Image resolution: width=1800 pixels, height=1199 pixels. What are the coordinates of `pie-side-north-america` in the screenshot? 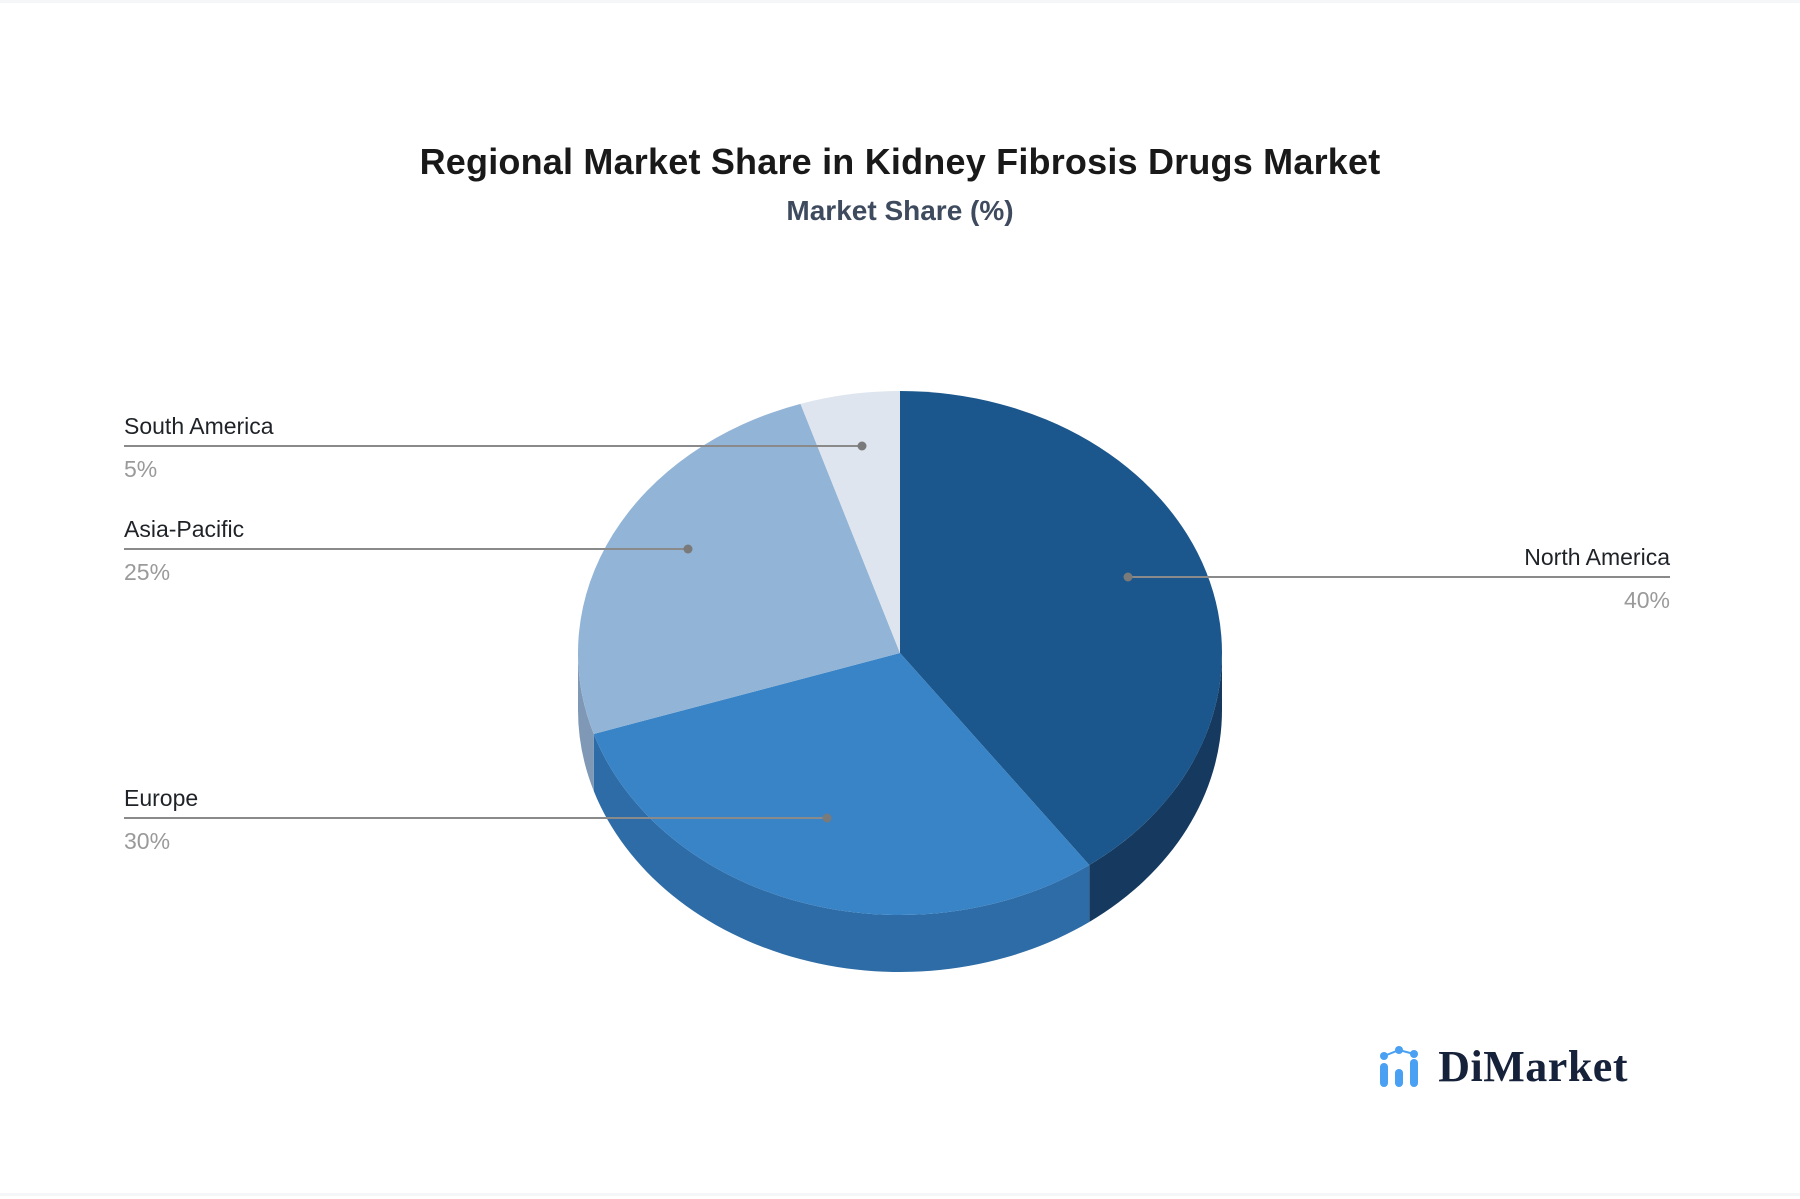 It's located at (1155, 787).